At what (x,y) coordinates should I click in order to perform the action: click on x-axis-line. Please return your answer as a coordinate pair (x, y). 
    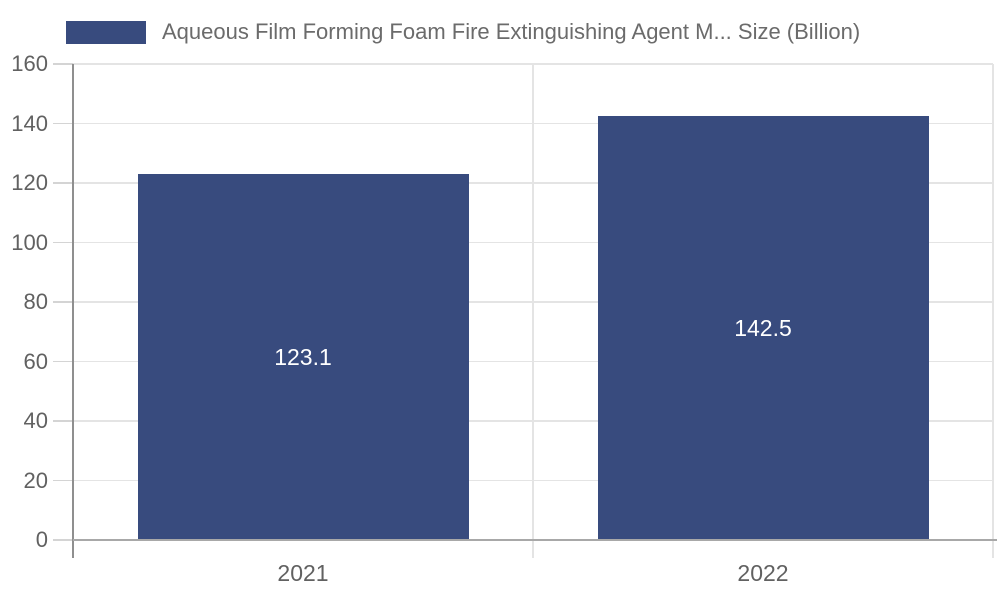
    Looking at the image, I should click on (535, 540).